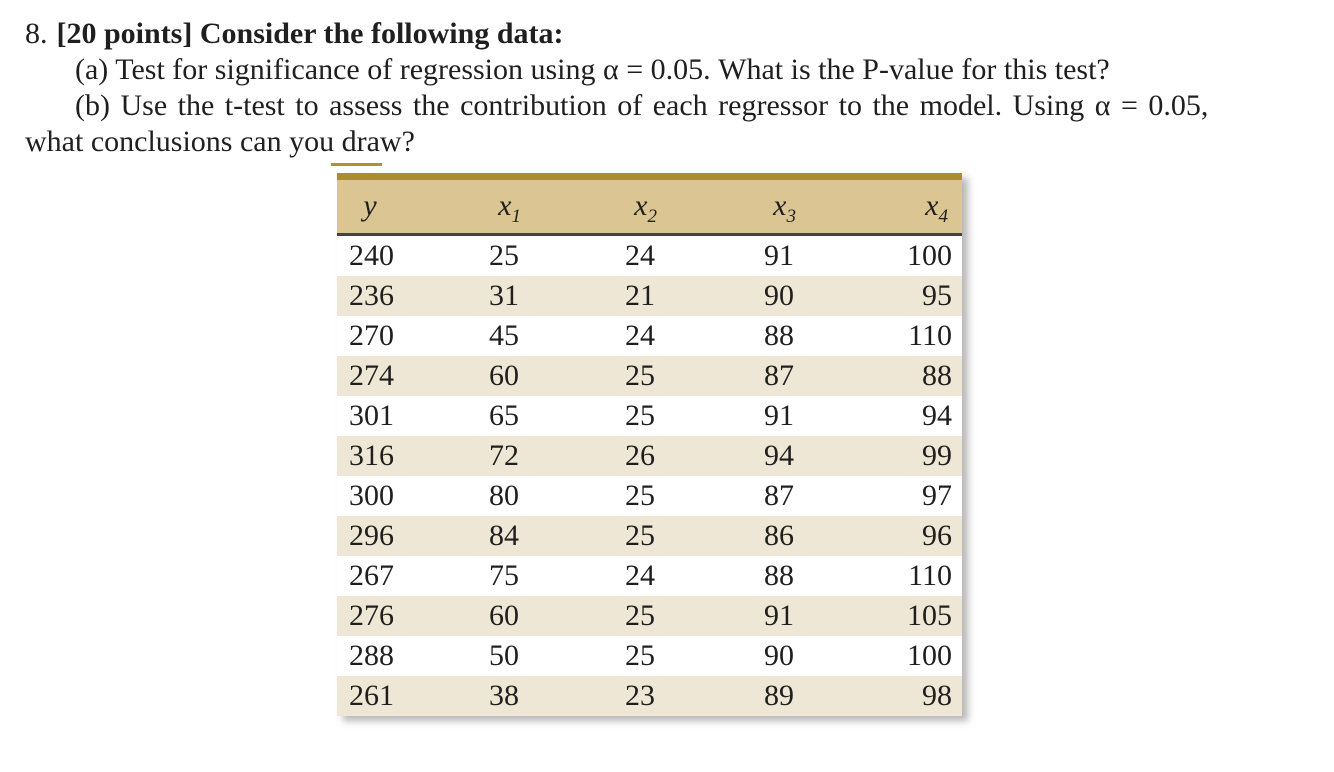 This screenshot has width=1334, height=772. What do you see at coordinates (371, 695) in the screenshot?
I see `table-cell: 261` at bounding box center [371, 695].